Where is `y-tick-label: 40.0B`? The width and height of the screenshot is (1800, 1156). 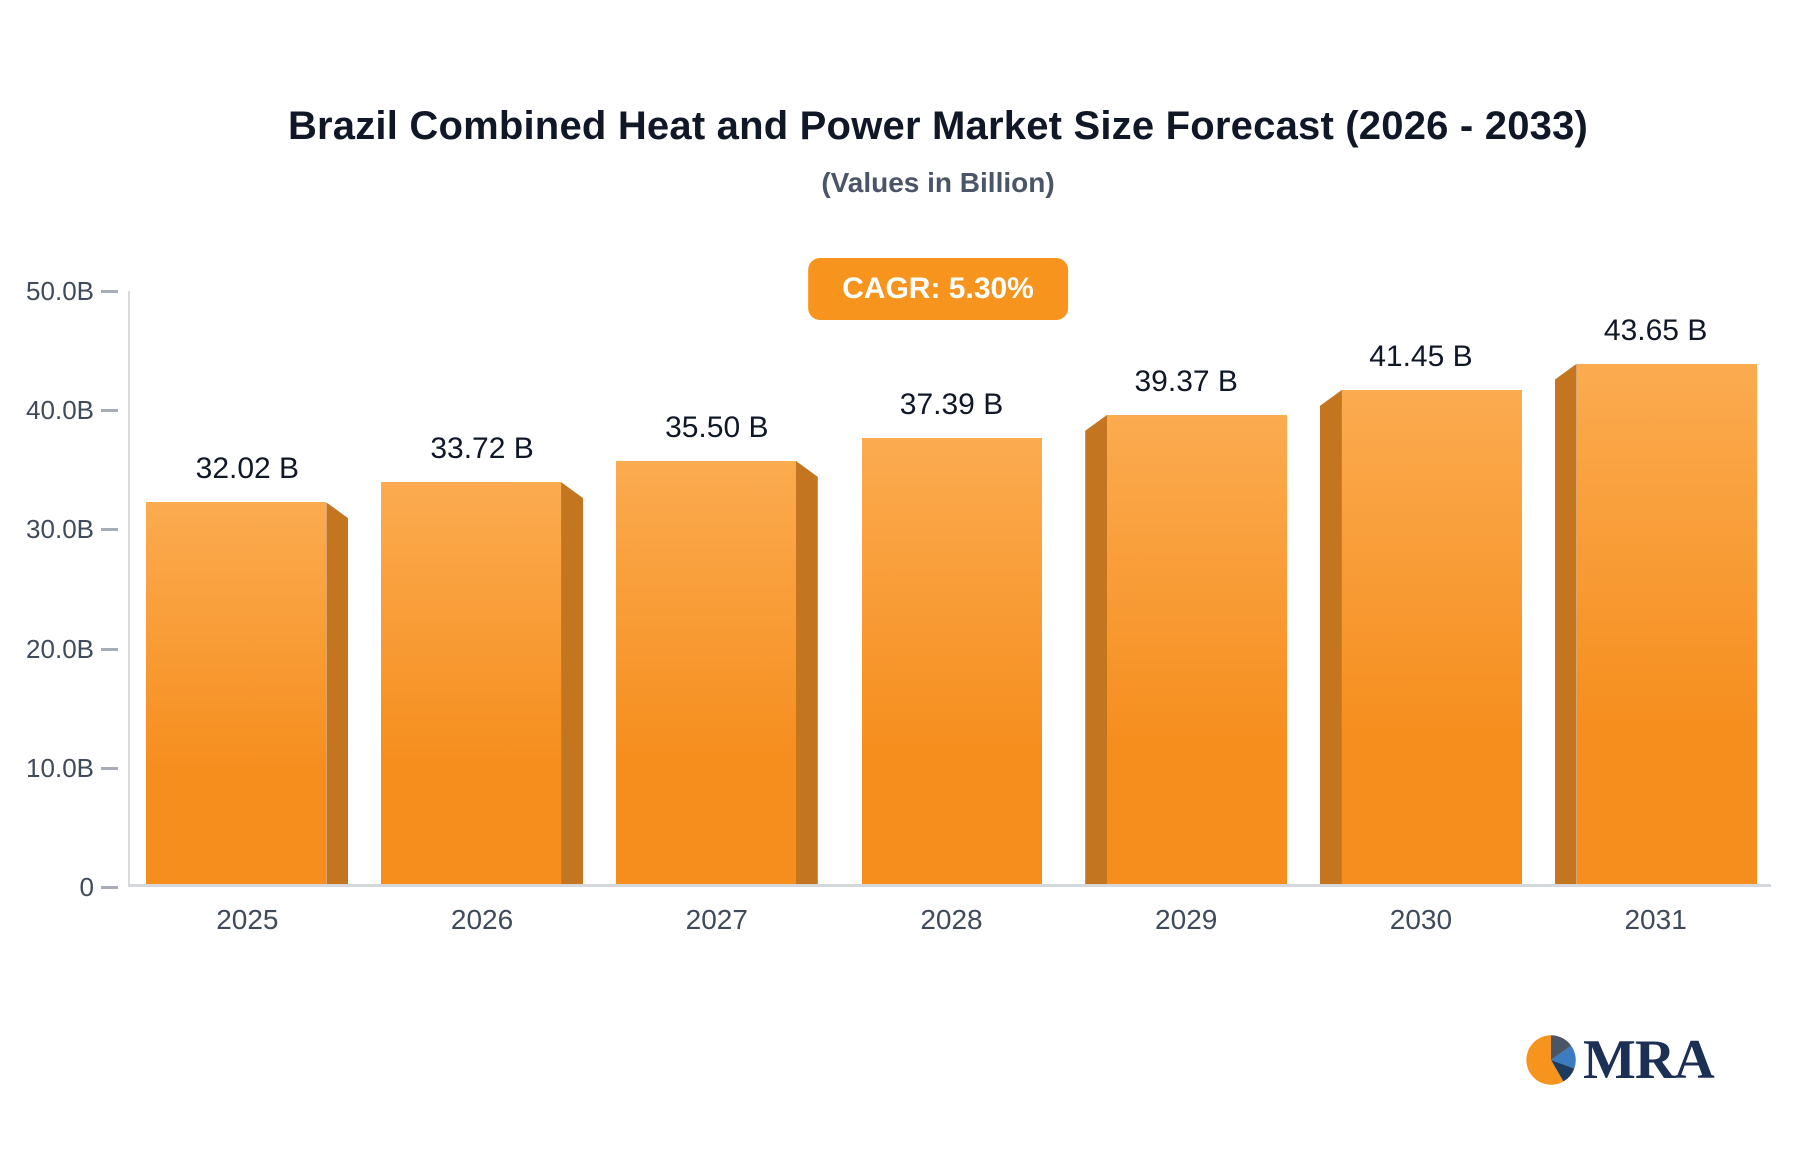 y-tick-label: 40.0B is located at coordinates (60, 410).